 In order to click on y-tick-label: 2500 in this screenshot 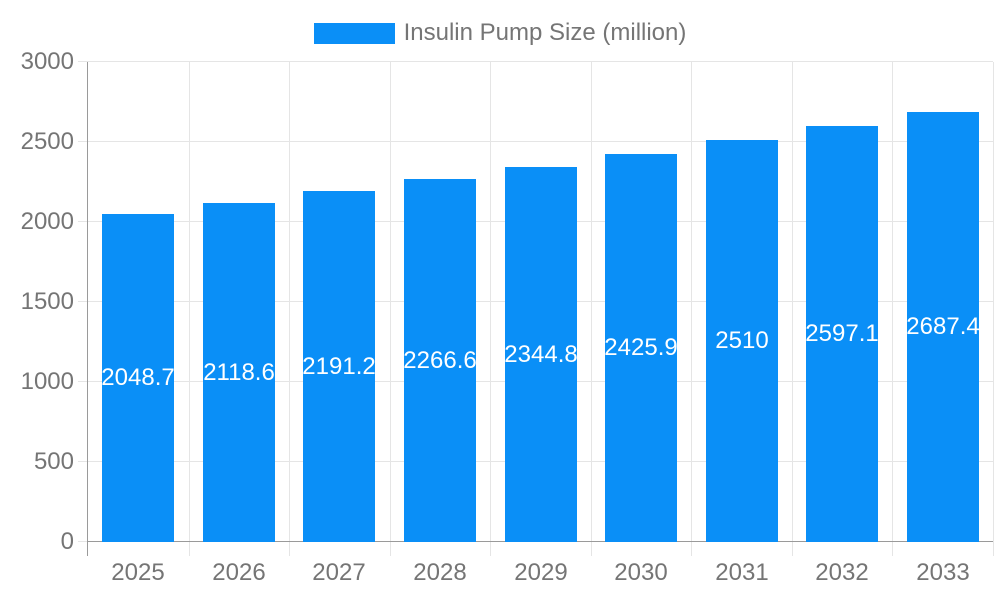, I will do `click(47, 141)`.